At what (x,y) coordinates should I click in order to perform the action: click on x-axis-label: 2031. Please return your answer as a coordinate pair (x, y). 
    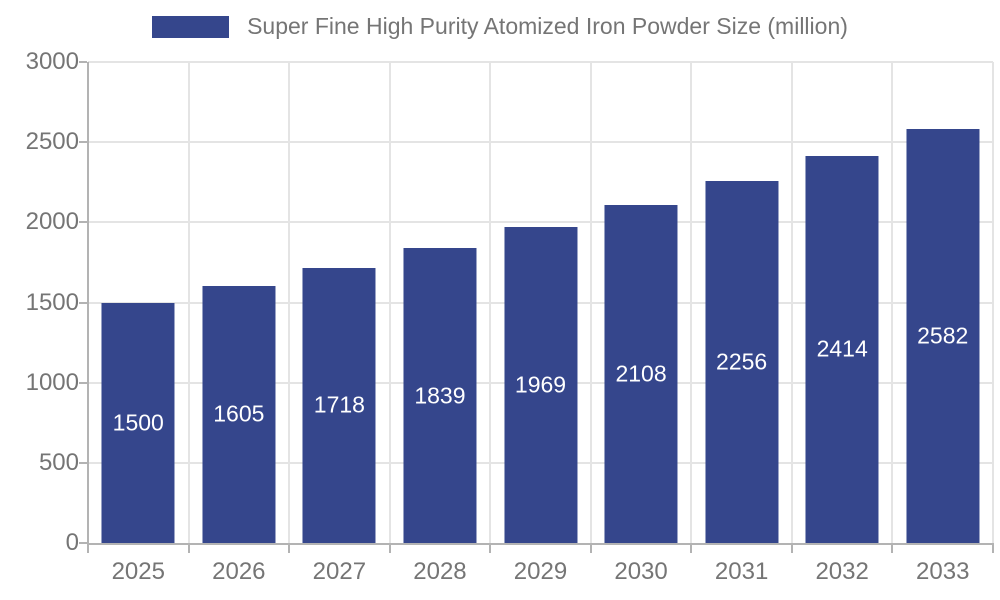
    Looking at the image, I should click on (741, 571).